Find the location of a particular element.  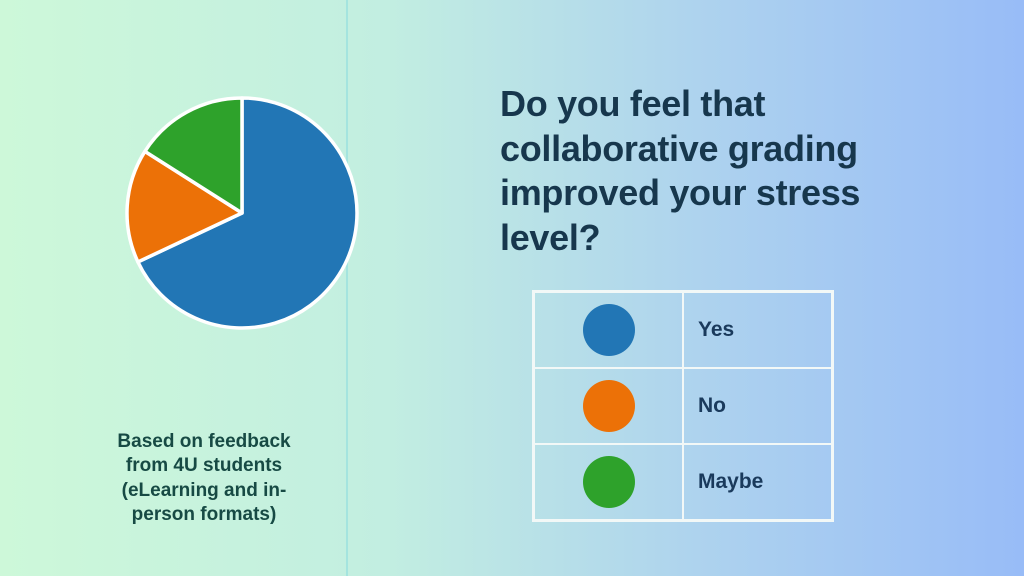

legend-swatch-no-circle is located at coordinates (608, 406).